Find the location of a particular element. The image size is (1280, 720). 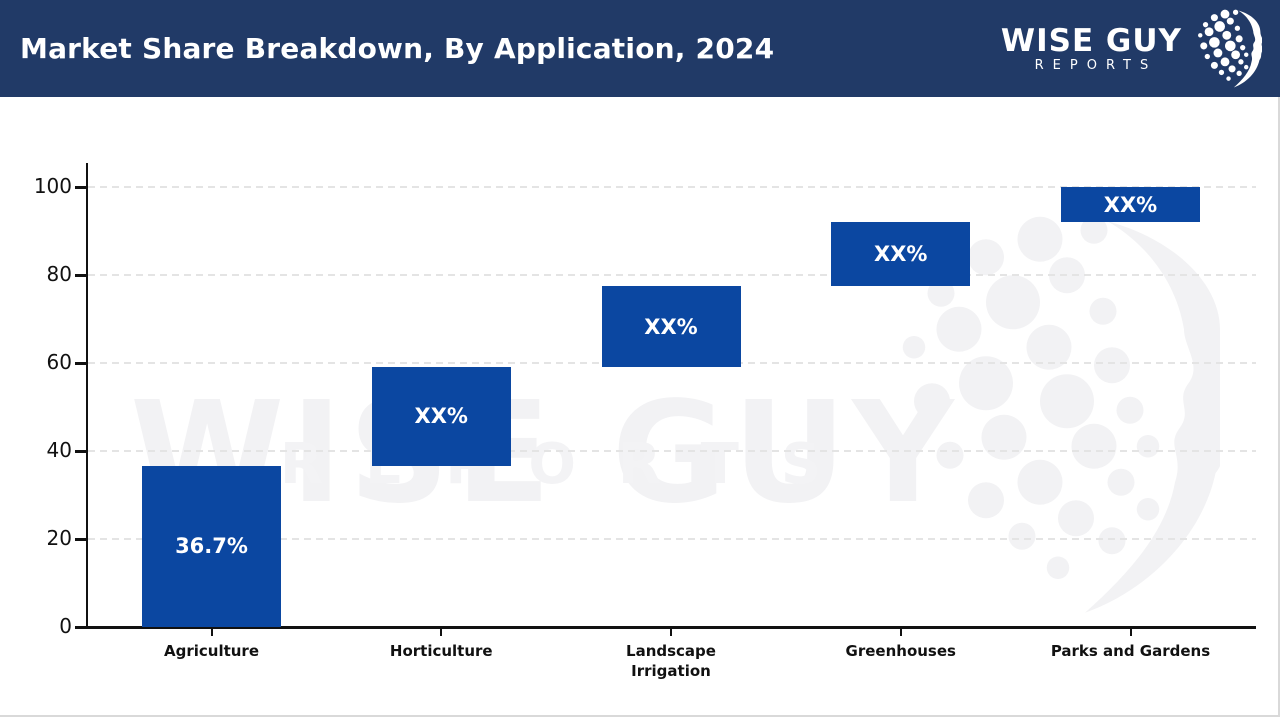

x-tick-label-0: Agriculture is located at coordinates (211, 651).